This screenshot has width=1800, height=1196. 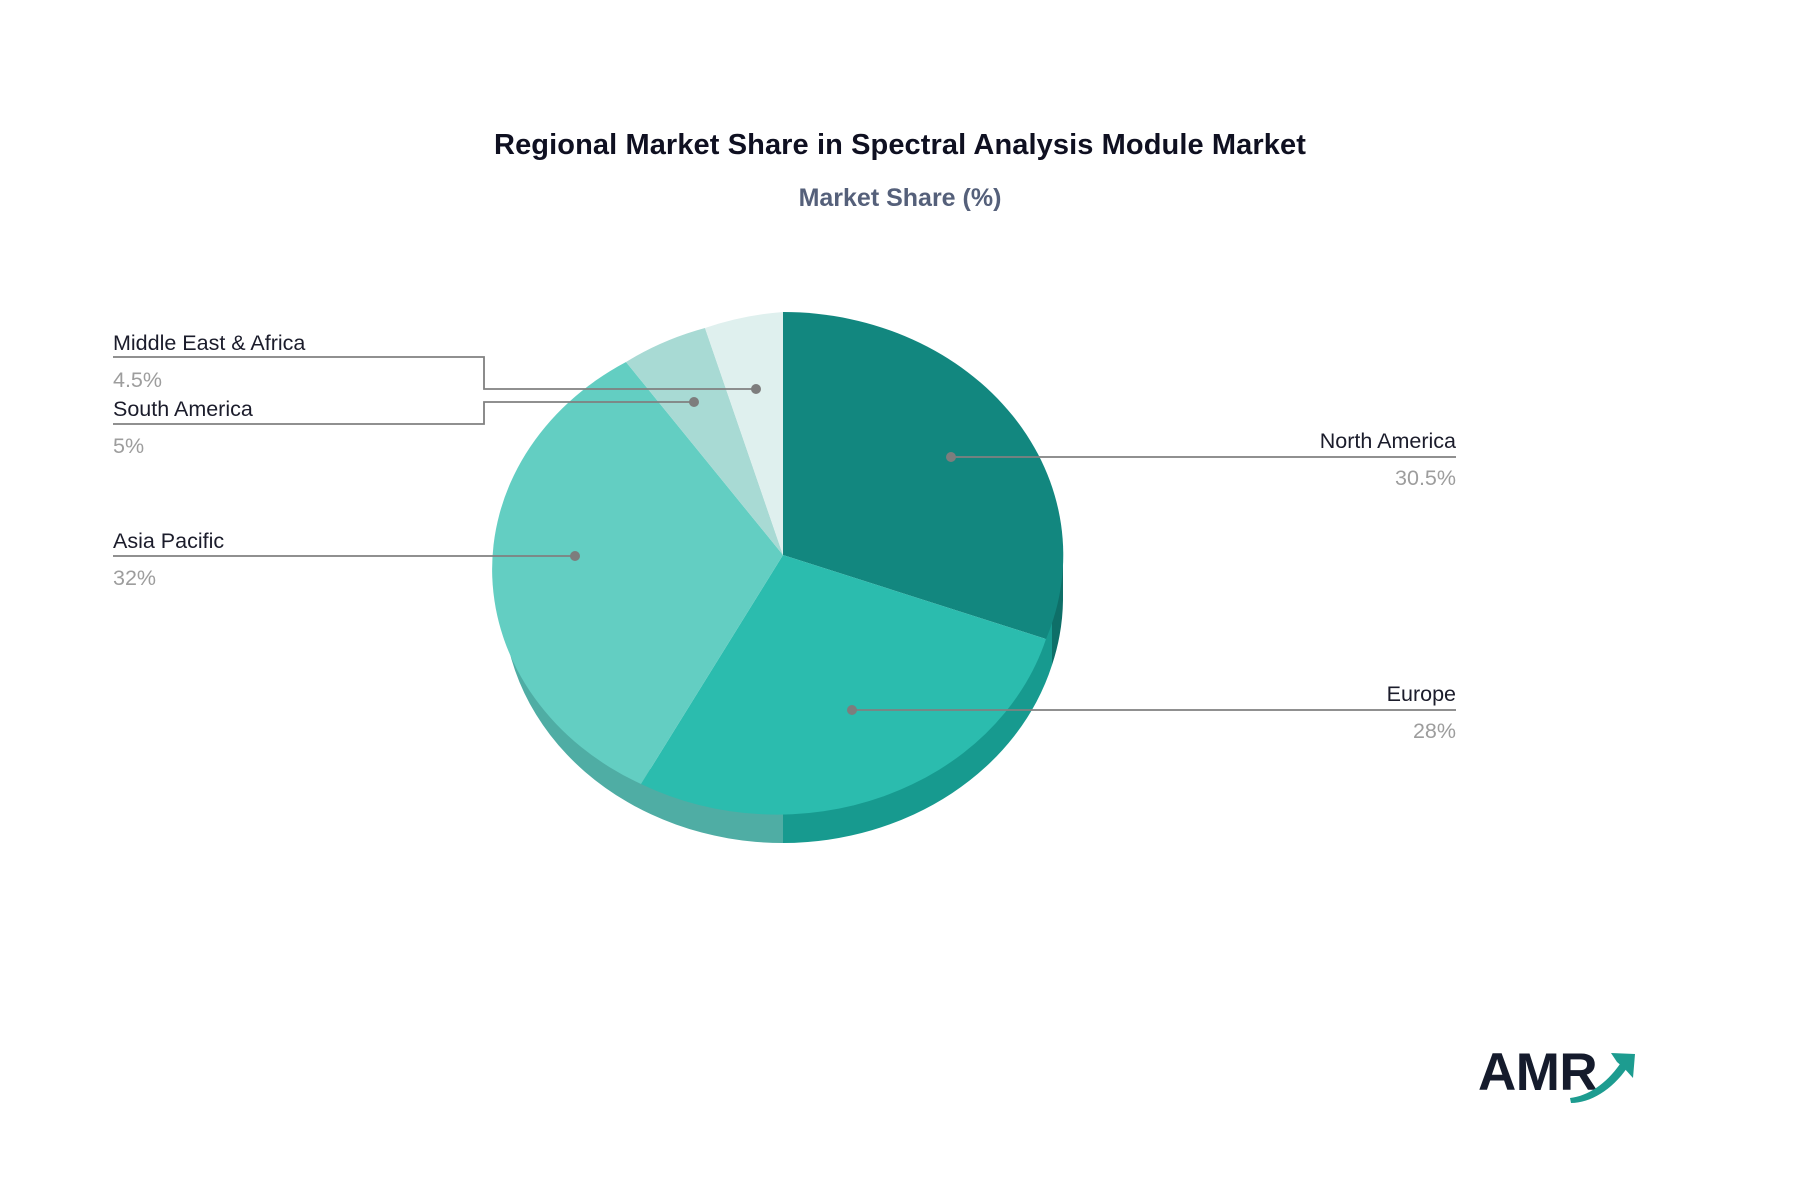 I want to click on slice-europe, so click(x=843, y=685).